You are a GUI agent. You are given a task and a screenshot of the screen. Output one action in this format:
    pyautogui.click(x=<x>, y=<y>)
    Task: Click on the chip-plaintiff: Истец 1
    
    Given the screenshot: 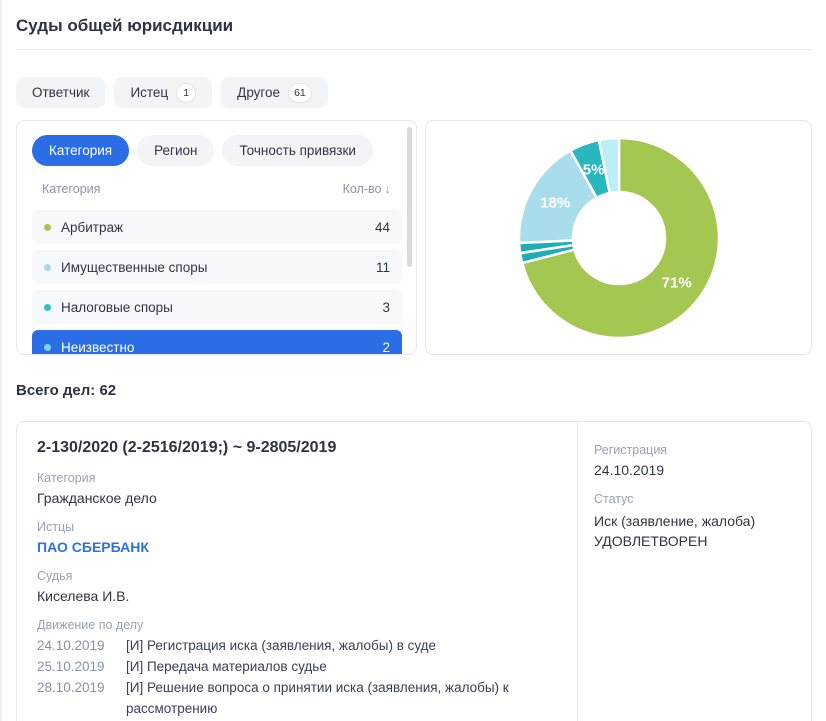 What is the action you would take?
    pyautogui.click(x=163, y=92)
    